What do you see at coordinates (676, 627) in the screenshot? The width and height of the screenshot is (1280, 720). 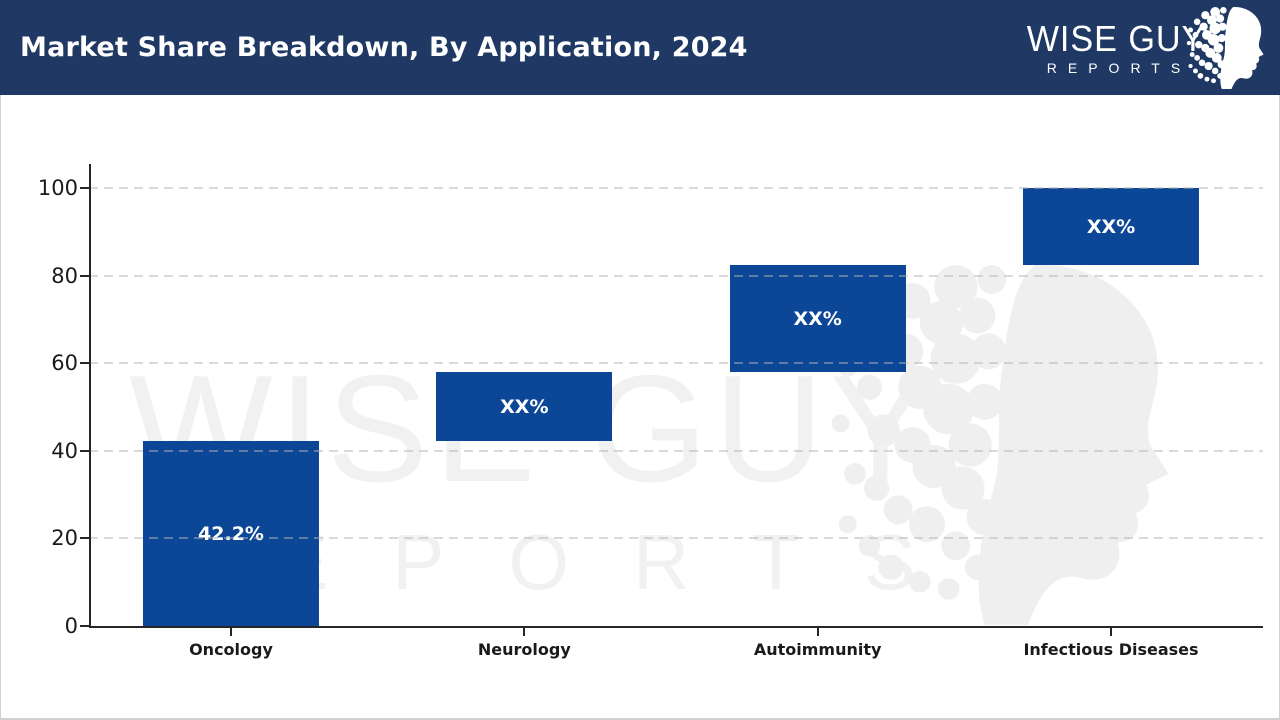 I see `x-axis-line` at bounding box center [676, 627].